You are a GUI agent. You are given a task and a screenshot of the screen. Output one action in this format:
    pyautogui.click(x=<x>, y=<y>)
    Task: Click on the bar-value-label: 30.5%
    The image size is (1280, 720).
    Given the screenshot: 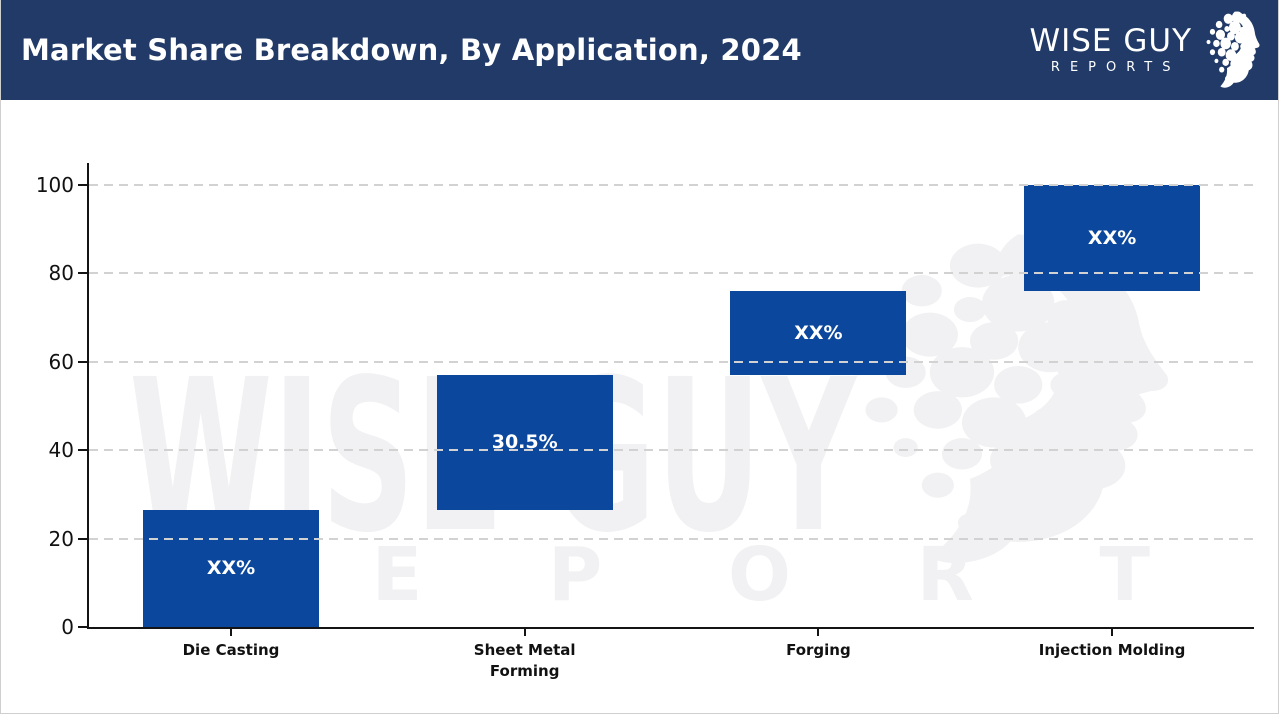 What is the action you would take?
    pyautogui.click(x=524, y=442)
    